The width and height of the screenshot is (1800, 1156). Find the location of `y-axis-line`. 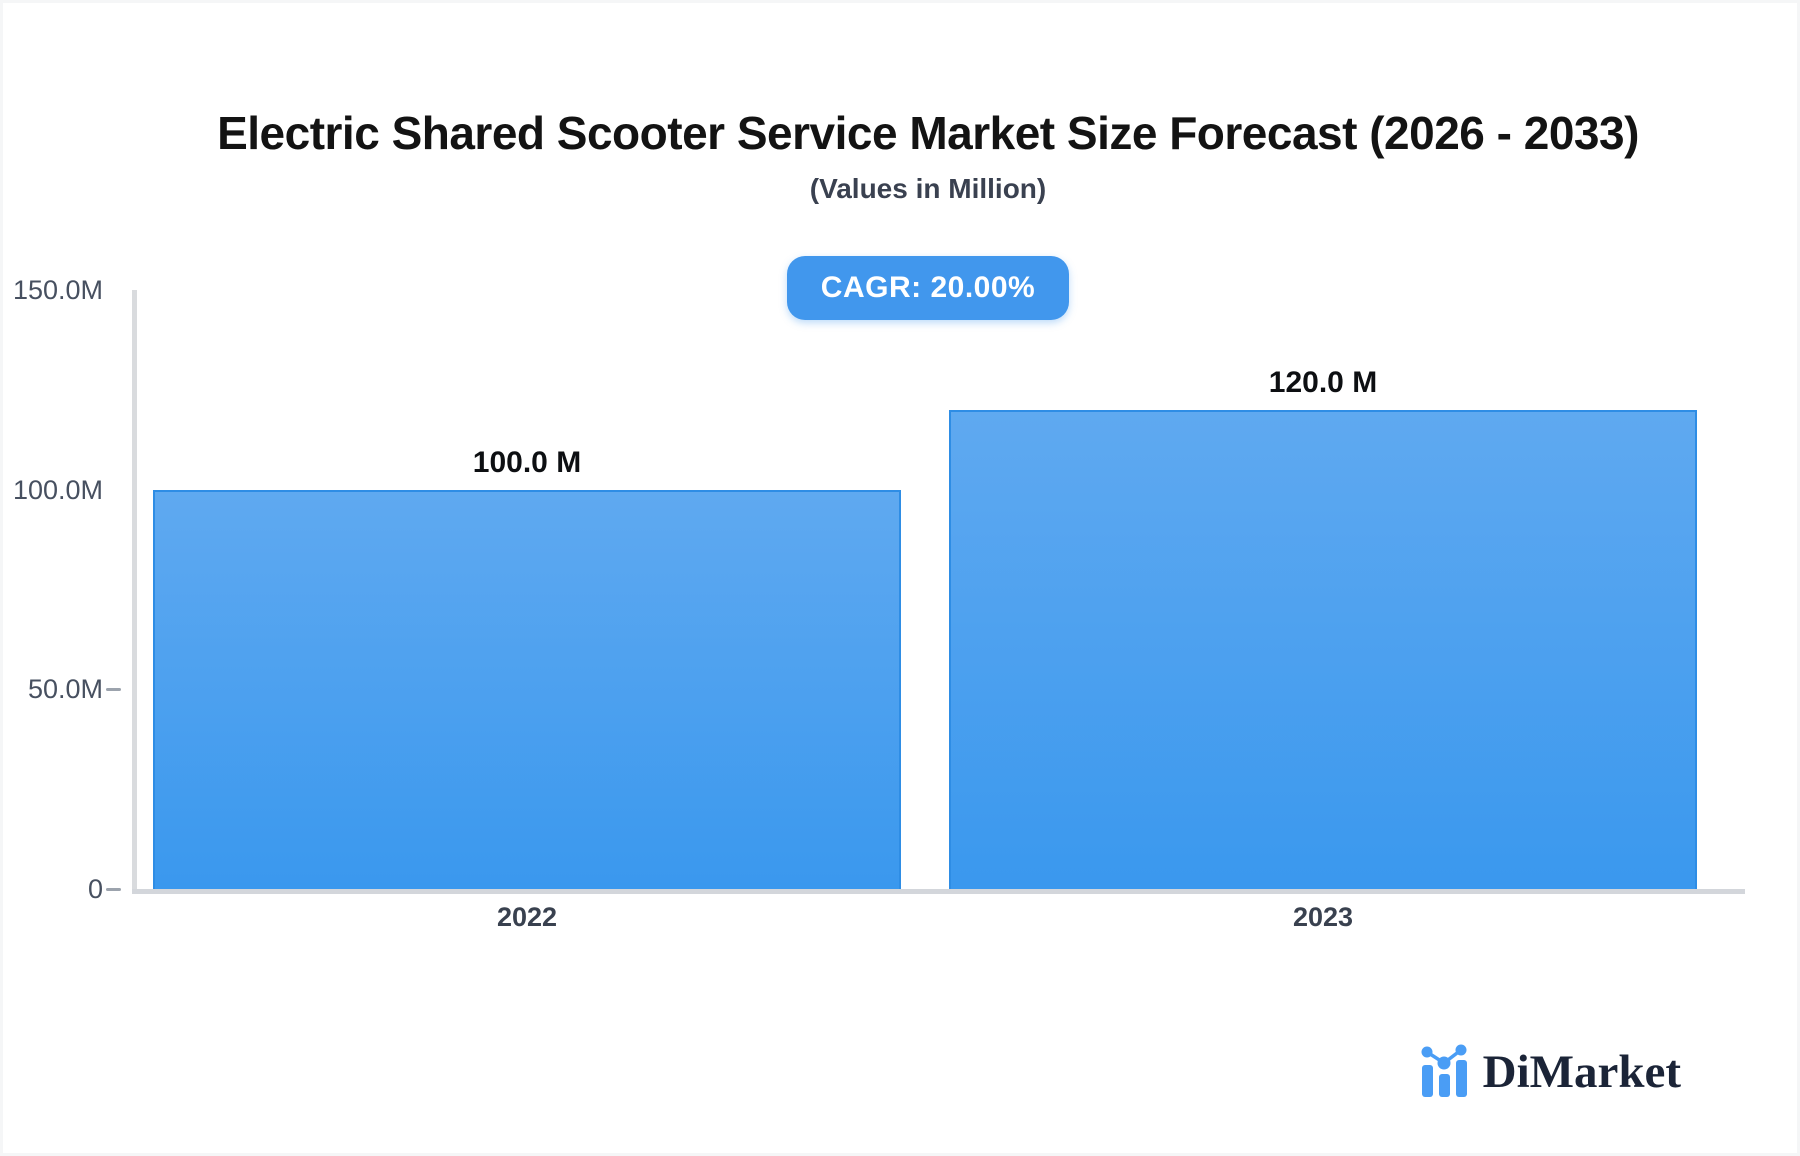

y-axis-line is located at coordinates (134, 589).